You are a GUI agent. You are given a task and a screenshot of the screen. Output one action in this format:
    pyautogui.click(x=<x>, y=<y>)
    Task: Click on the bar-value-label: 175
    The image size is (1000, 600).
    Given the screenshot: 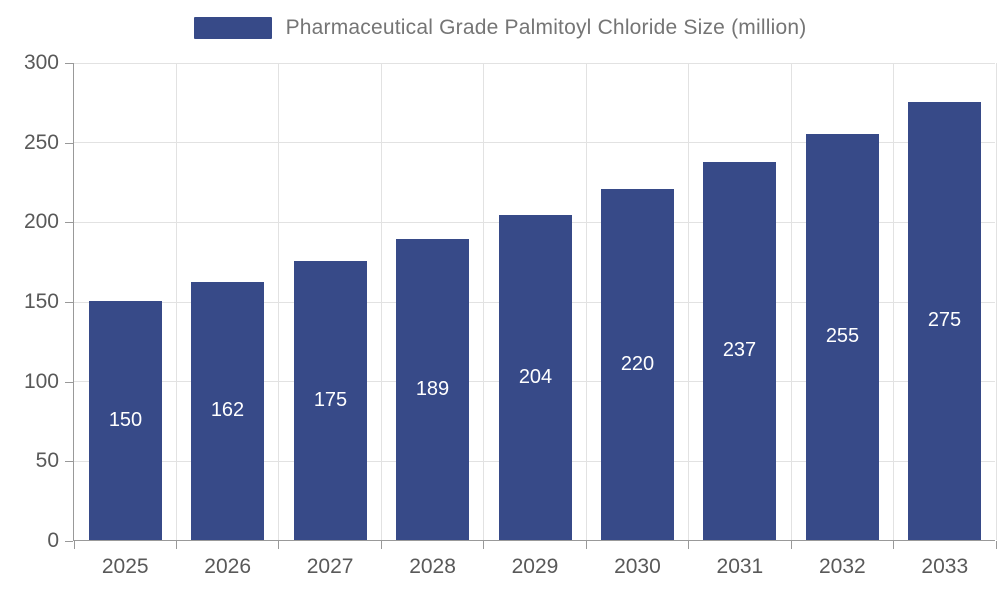 What is the action you would take?
    pyautogui.click(x=330, y=399)
    